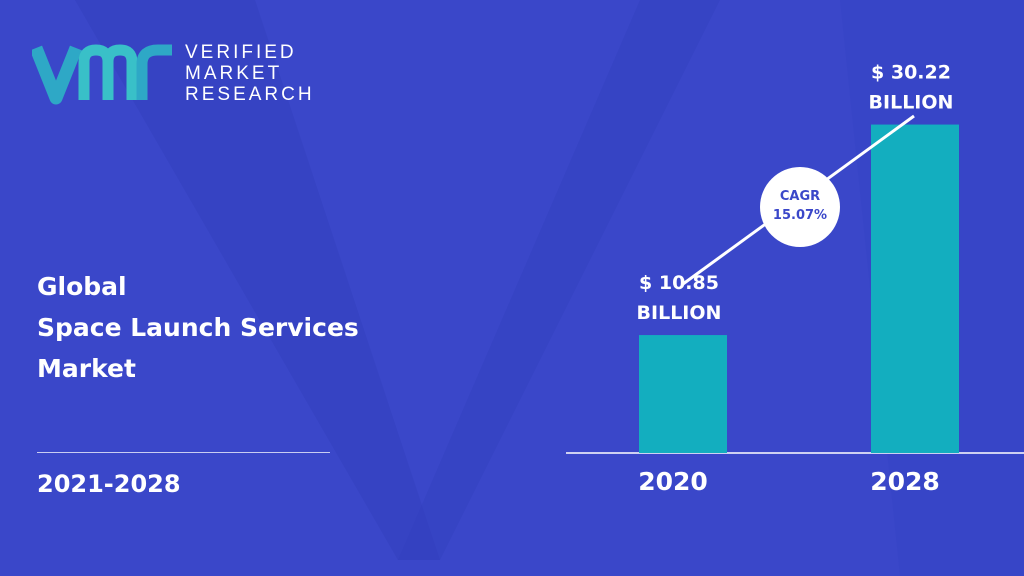 This screenshot has width=1024, height=576. What do you see at coordinates (800, 207) in the screenshot?
I see `cagr-circle` at bounding box center [800, 207].